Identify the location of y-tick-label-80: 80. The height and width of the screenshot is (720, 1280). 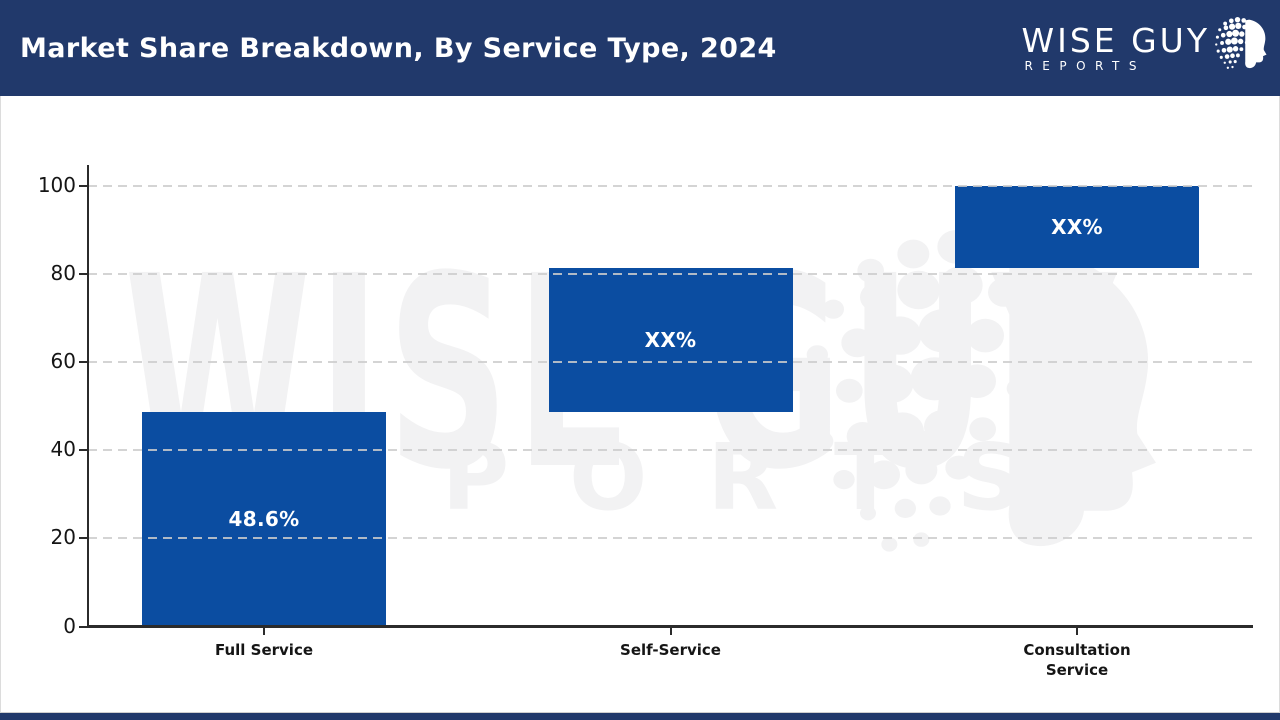
(63, 272).